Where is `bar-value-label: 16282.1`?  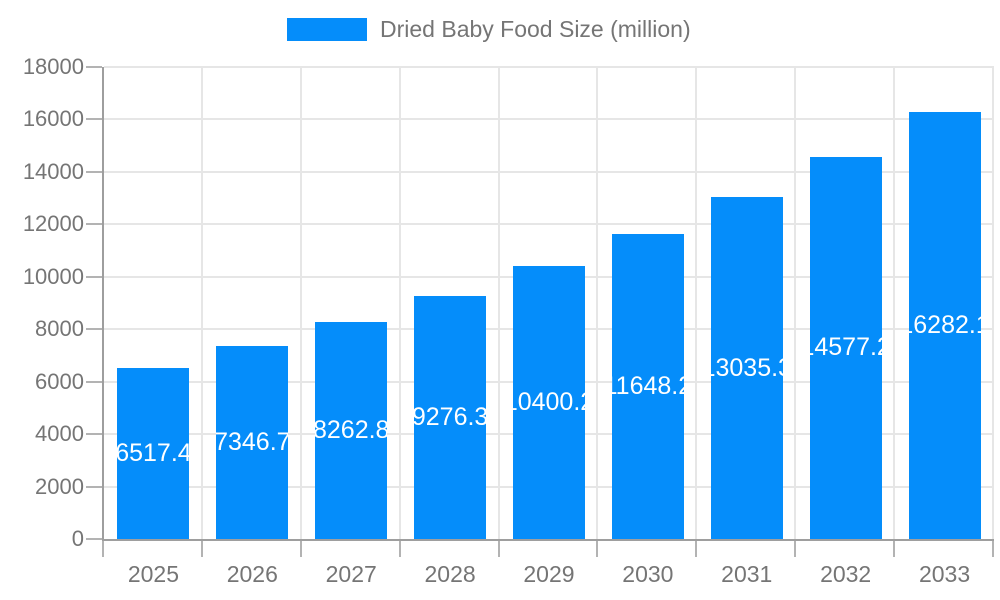
bar-value-label: 16282.1 is located at coordinates (945, 325).